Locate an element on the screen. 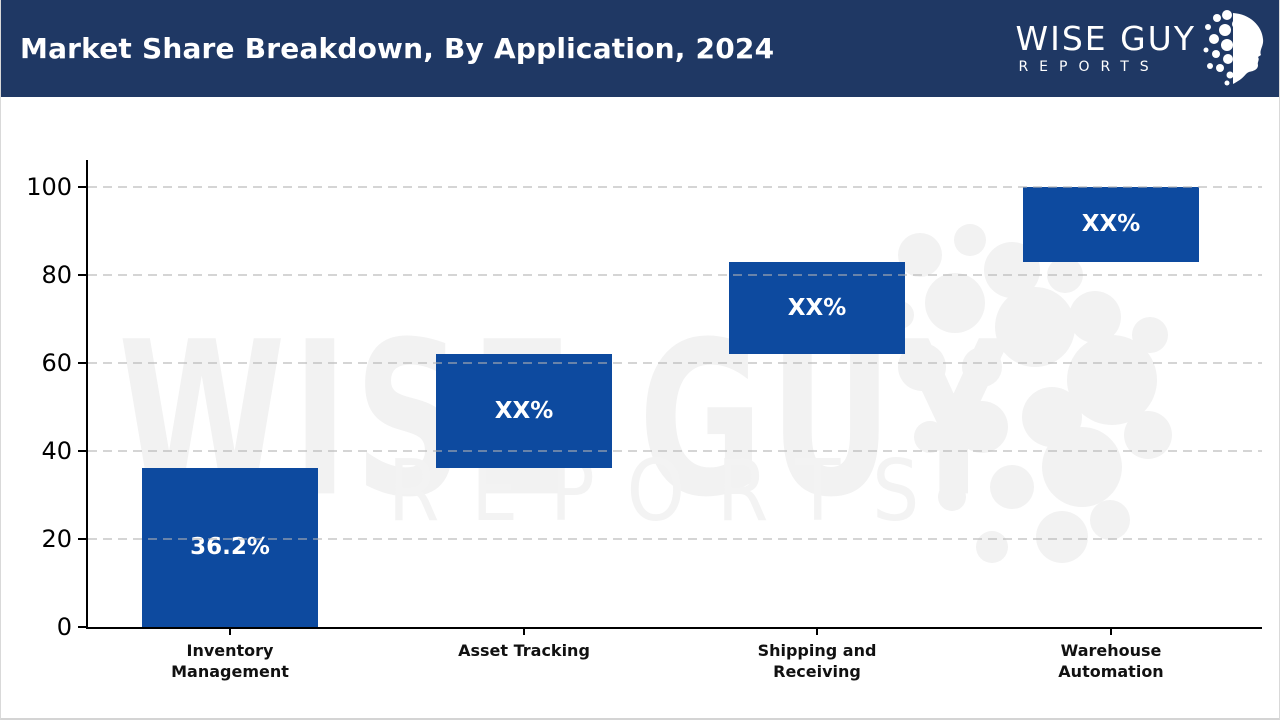 The height and width of the screenshot is (720, 1280). x-axis-category-label: Shipping and Receiving is located at coordinates (817, 662).